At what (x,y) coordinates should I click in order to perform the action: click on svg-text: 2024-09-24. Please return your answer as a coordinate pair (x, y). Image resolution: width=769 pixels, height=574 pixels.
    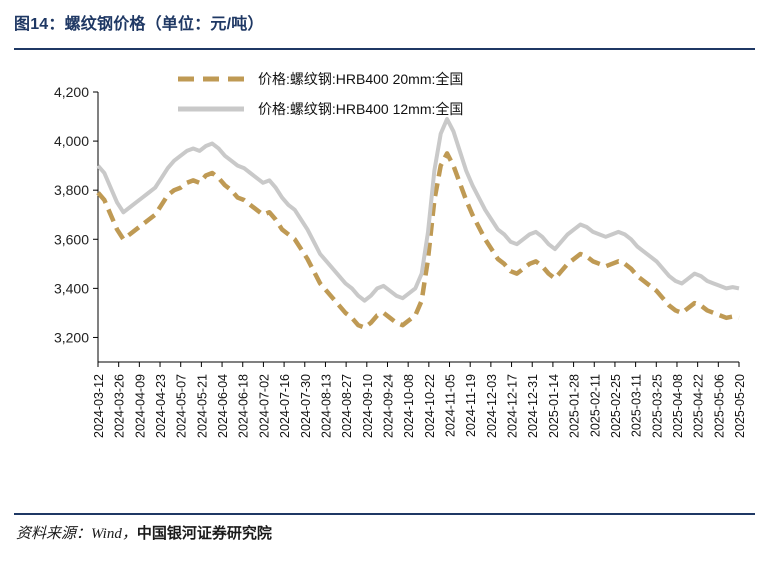
    Looking at the image, I should click on (388, 406).